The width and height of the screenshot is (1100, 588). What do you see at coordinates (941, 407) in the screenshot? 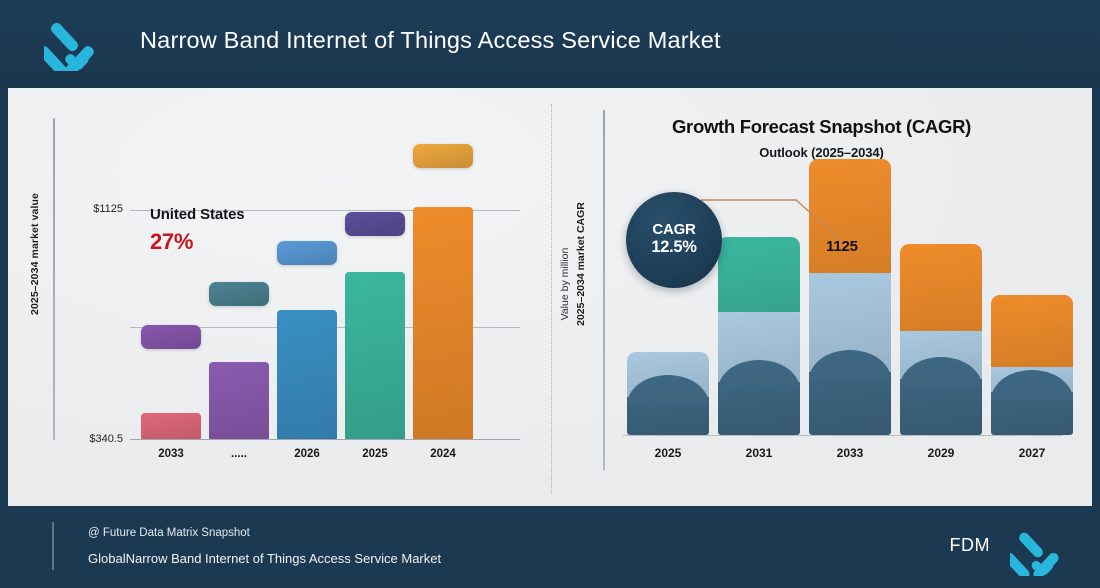
I see `right-bar-segment-2029-base` at bounding box center [941, 407].